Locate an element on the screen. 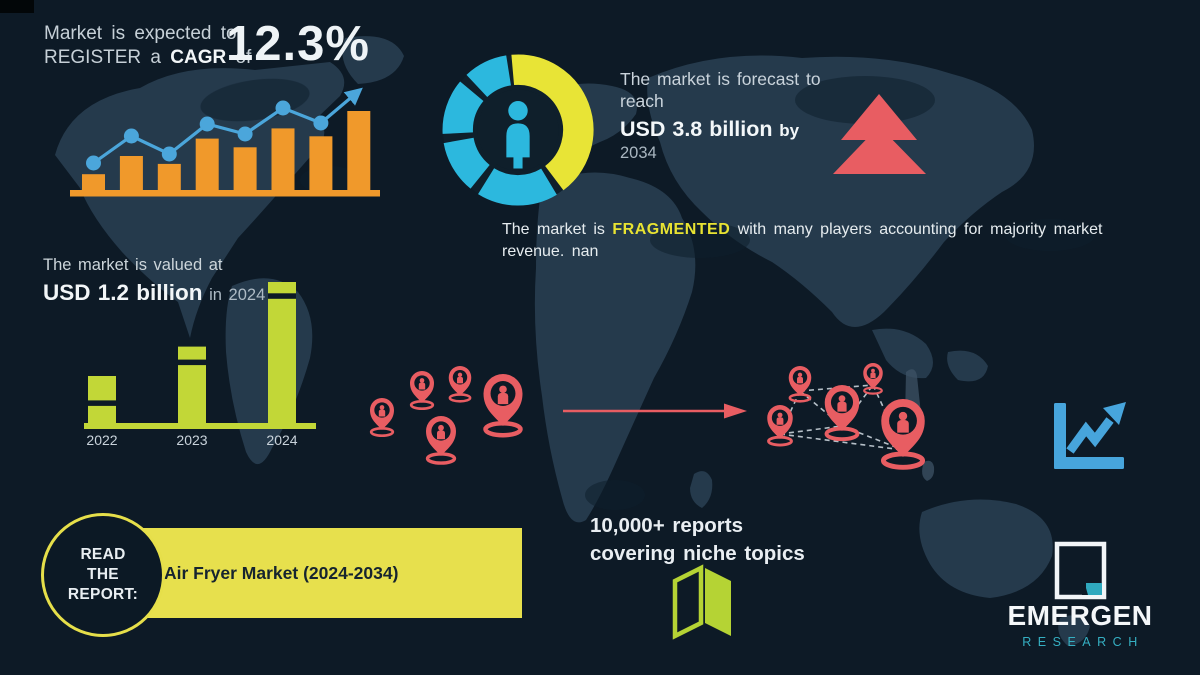 The width and height of the screenshot is (1200, 675). report-banner-title: Air Fryer Market (2024-2034) is located at coordinates (281, 572).